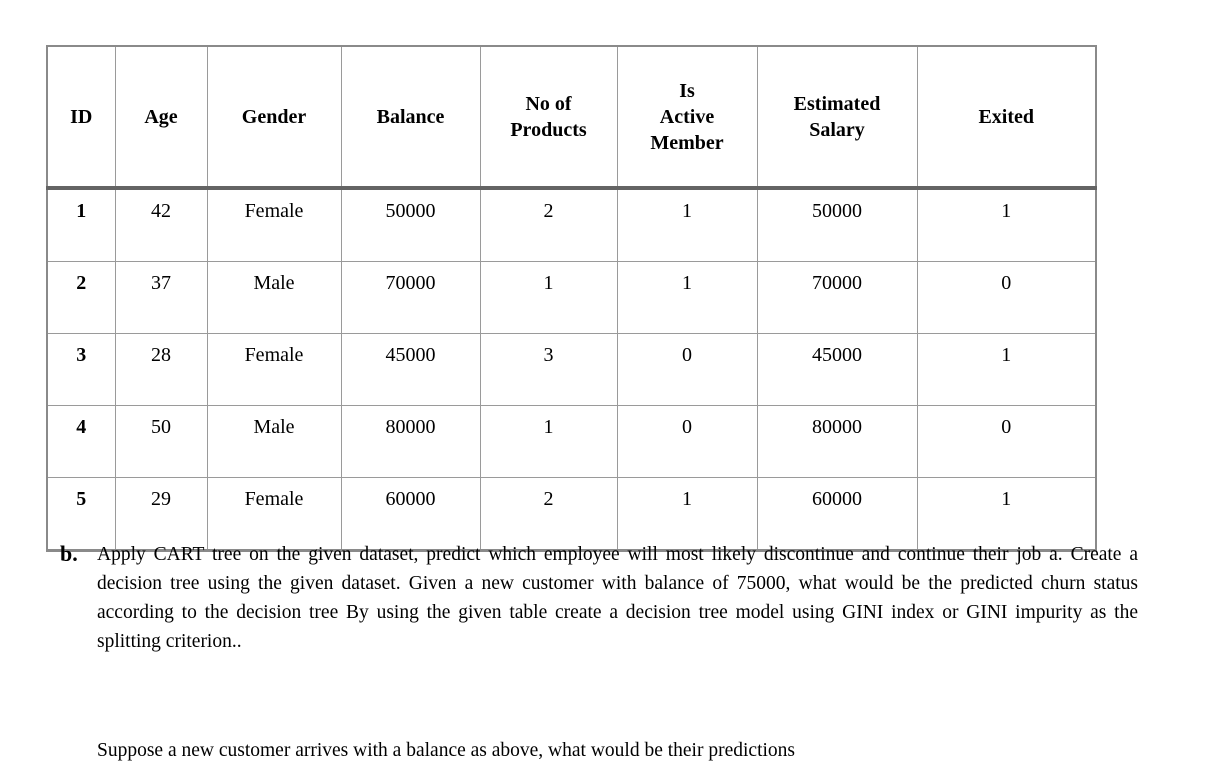  I want to click on table-cell-age: 50, so click(161, 441).